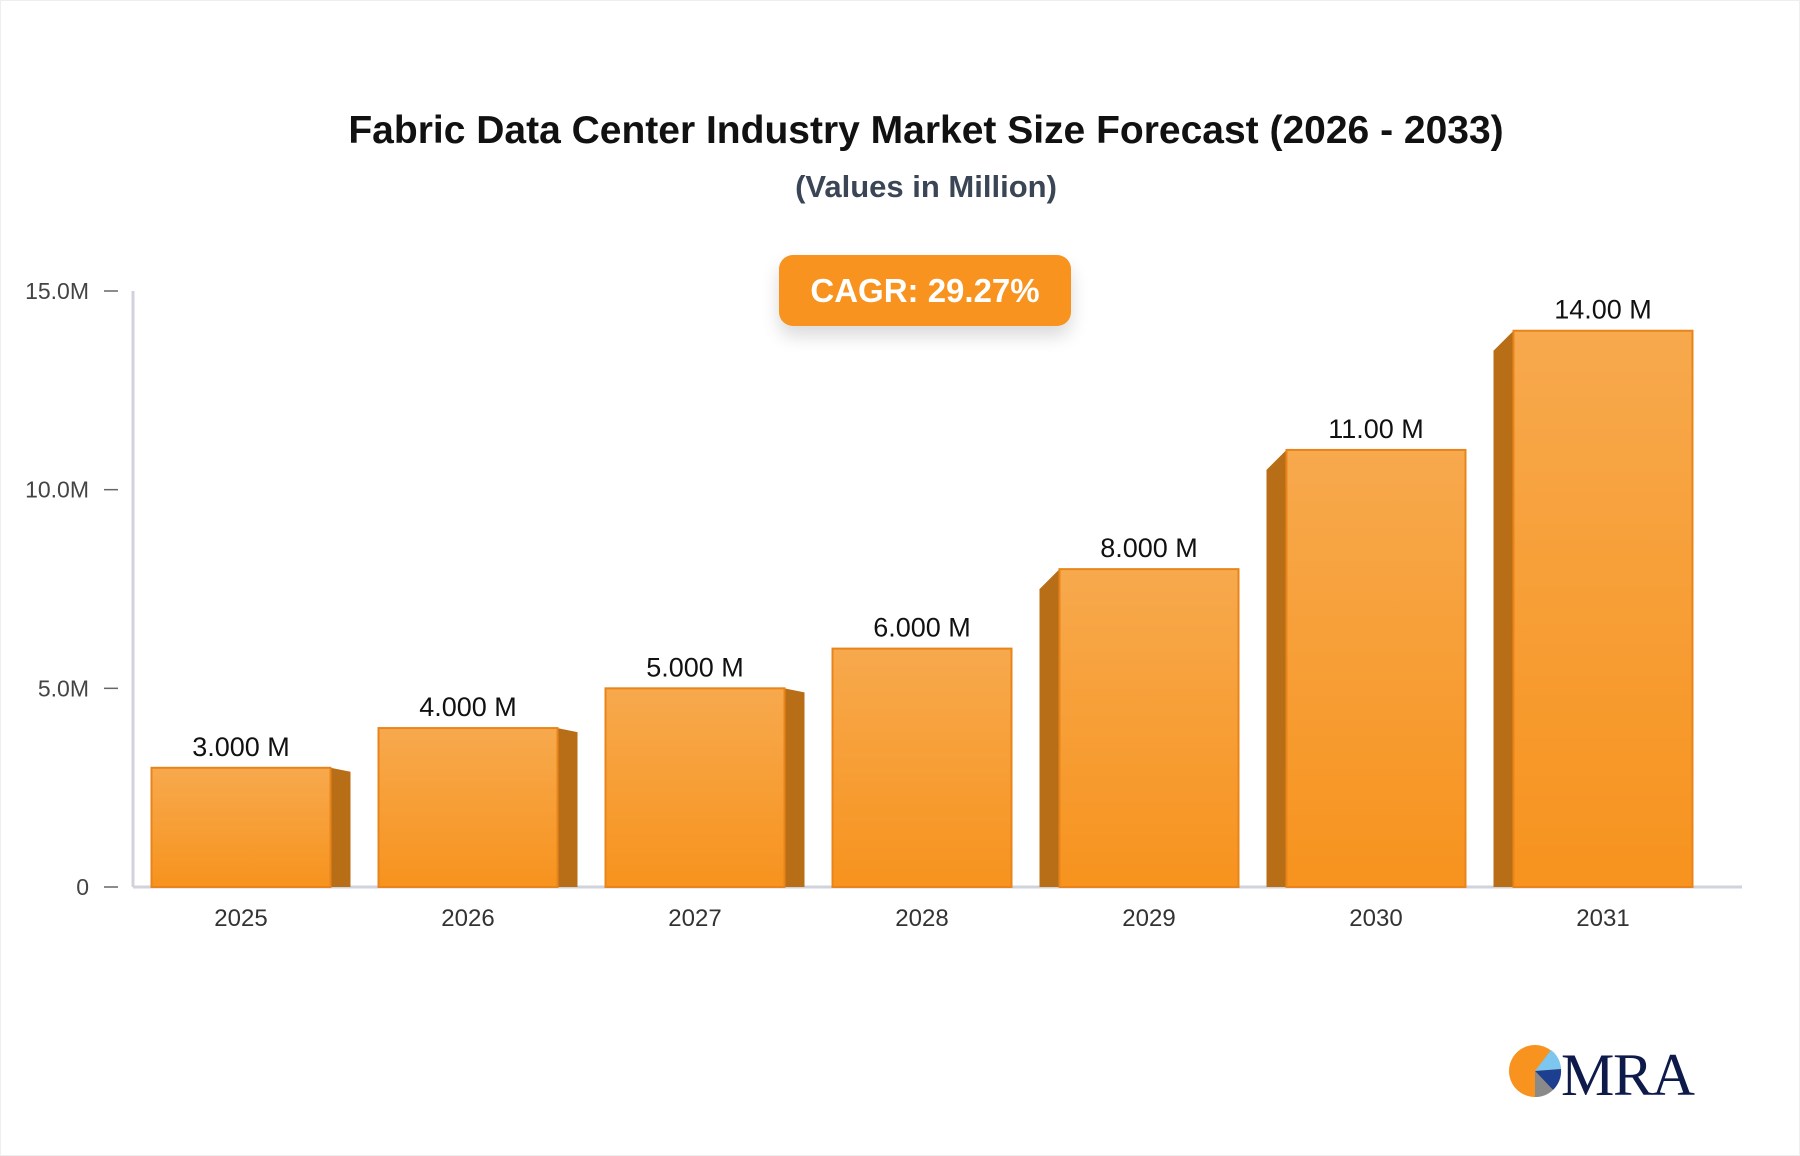 The height and width of the screenshot is (1156, 1800). Describe the element at coordinates (63, 688) in the screenshot. I see `y-tick-label: 5.0M` at that location.